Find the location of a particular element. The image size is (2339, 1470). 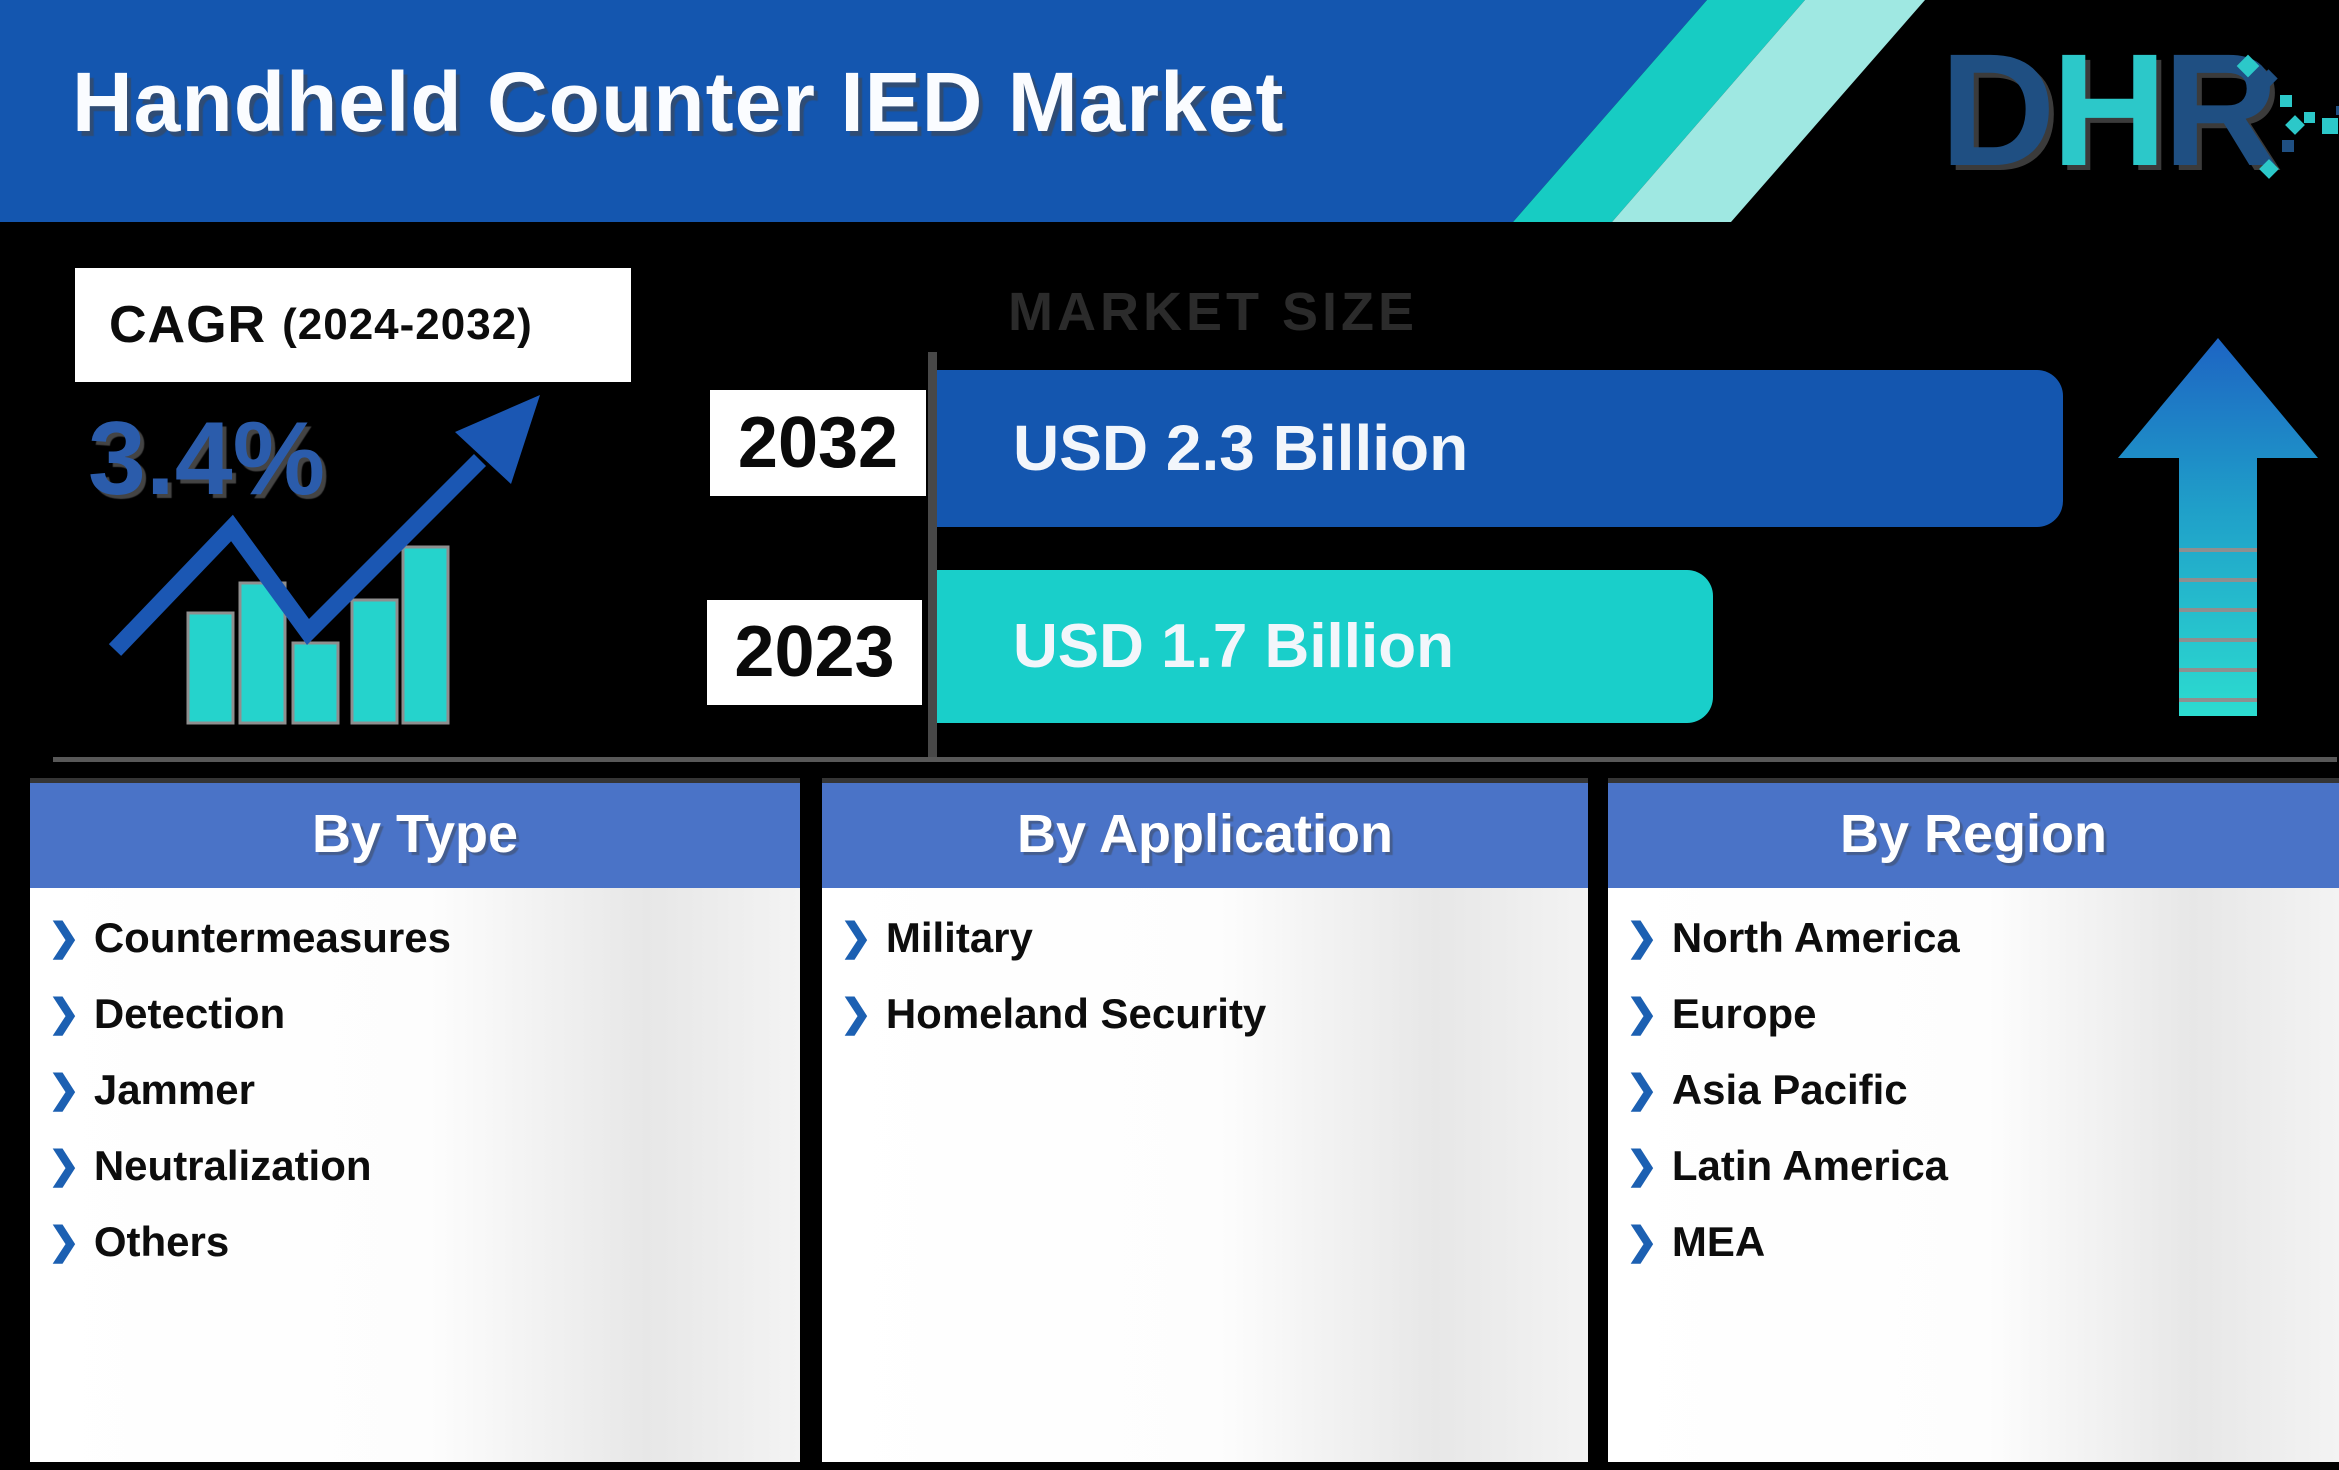

brand-logo: DHR is located at coordinates (2139, 125).